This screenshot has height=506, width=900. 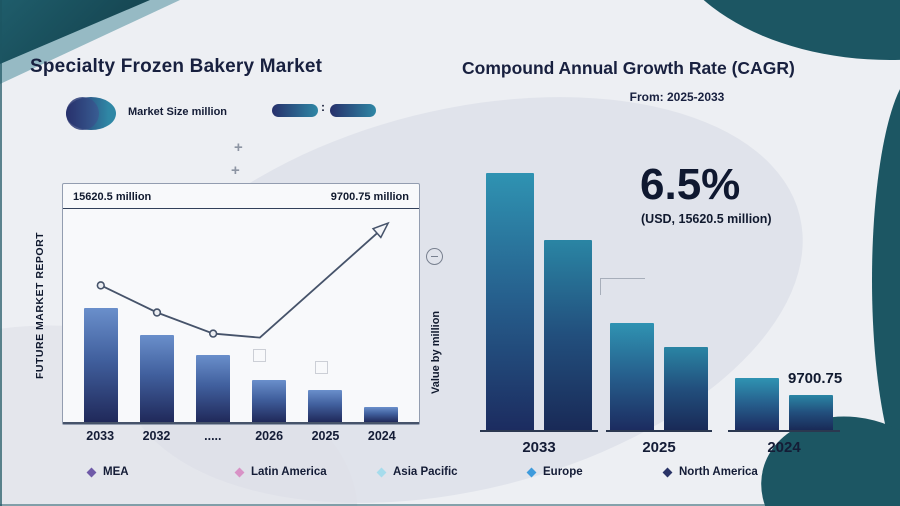 What do you see at coordinates (659, 447) in the screenshot?
I see `group-label-2025: 2025` at bounding box center [659, 447].